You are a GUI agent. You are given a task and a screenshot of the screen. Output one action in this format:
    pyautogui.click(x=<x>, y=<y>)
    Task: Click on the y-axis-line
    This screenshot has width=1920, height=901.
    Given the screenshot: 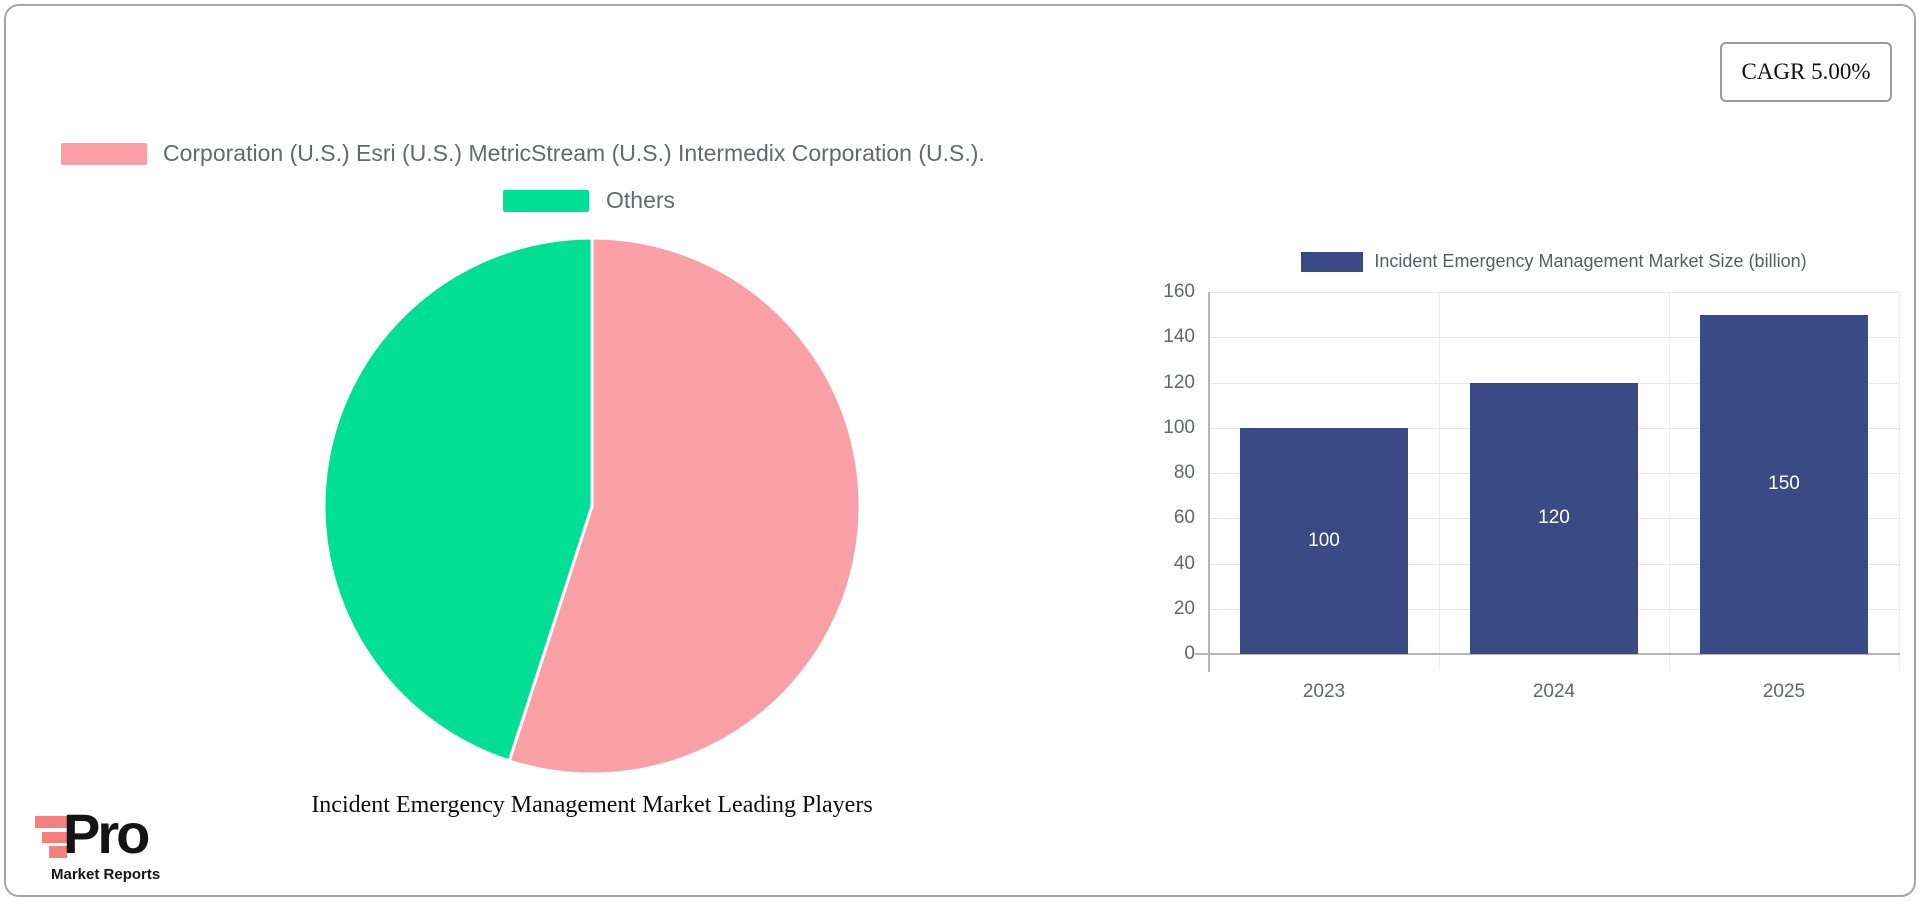 What is the action you would take?
    pyautogui.click(x=1209, y=482)
    